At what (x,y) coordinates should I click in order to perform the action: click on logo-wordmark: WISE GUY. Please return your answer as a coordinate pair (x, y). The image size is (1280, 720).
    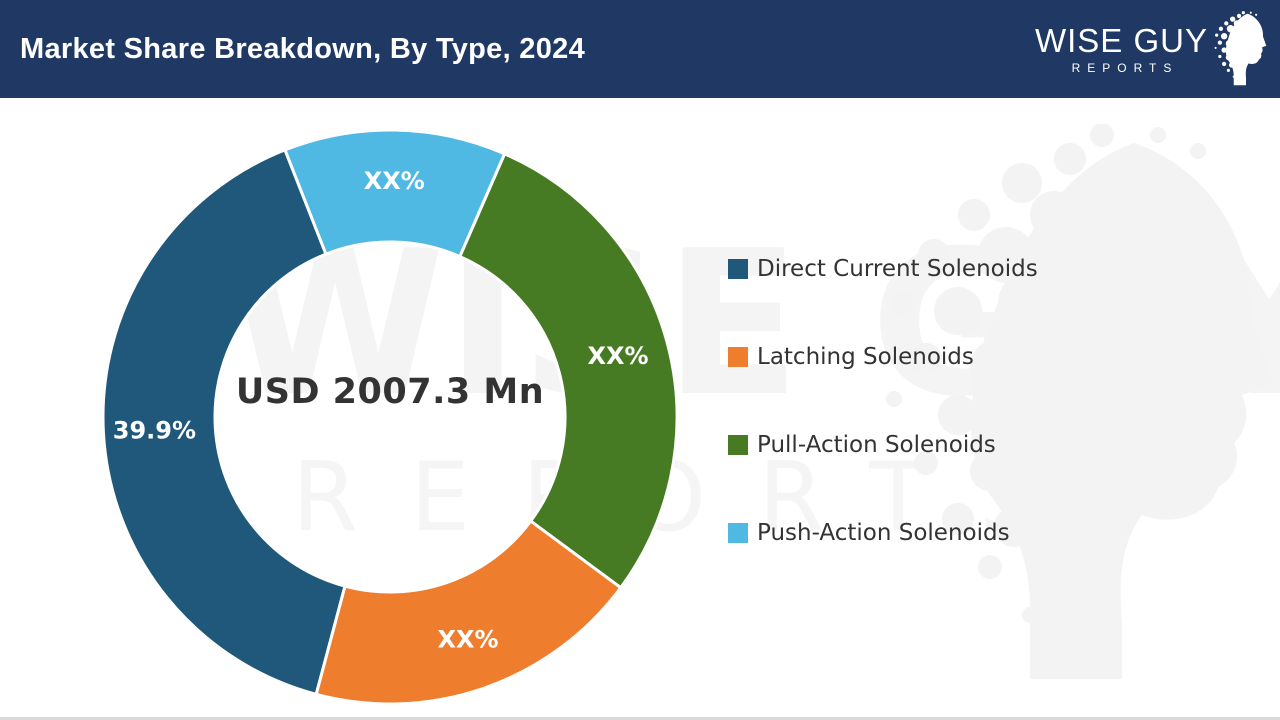
    Looking at the image, I should click on (1121, 40).